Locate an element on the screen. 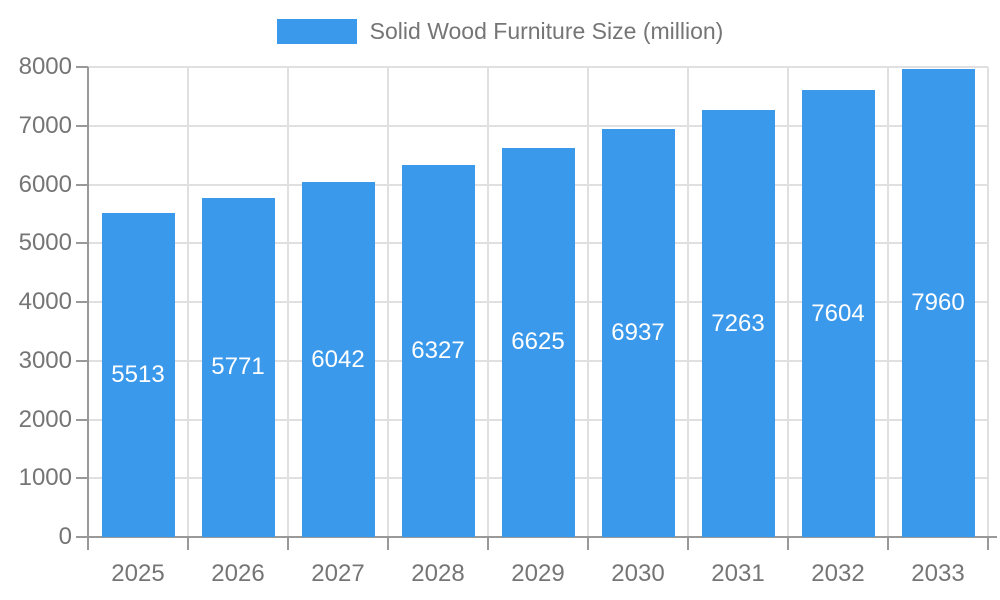  bar-value-label: 5513 is located at coordinates (138, 375).